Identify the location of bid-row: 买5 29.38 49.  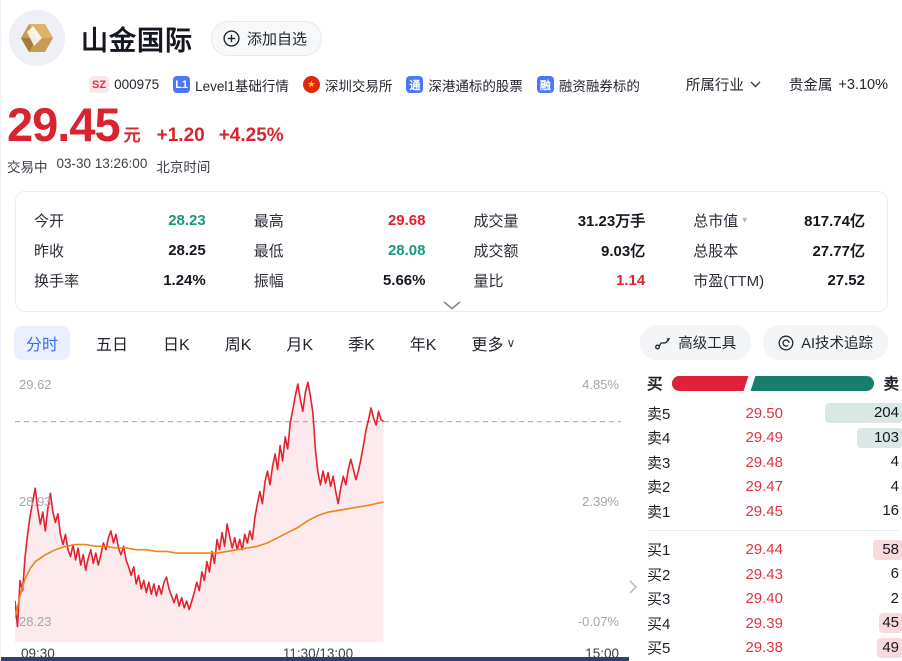
(774, 648).